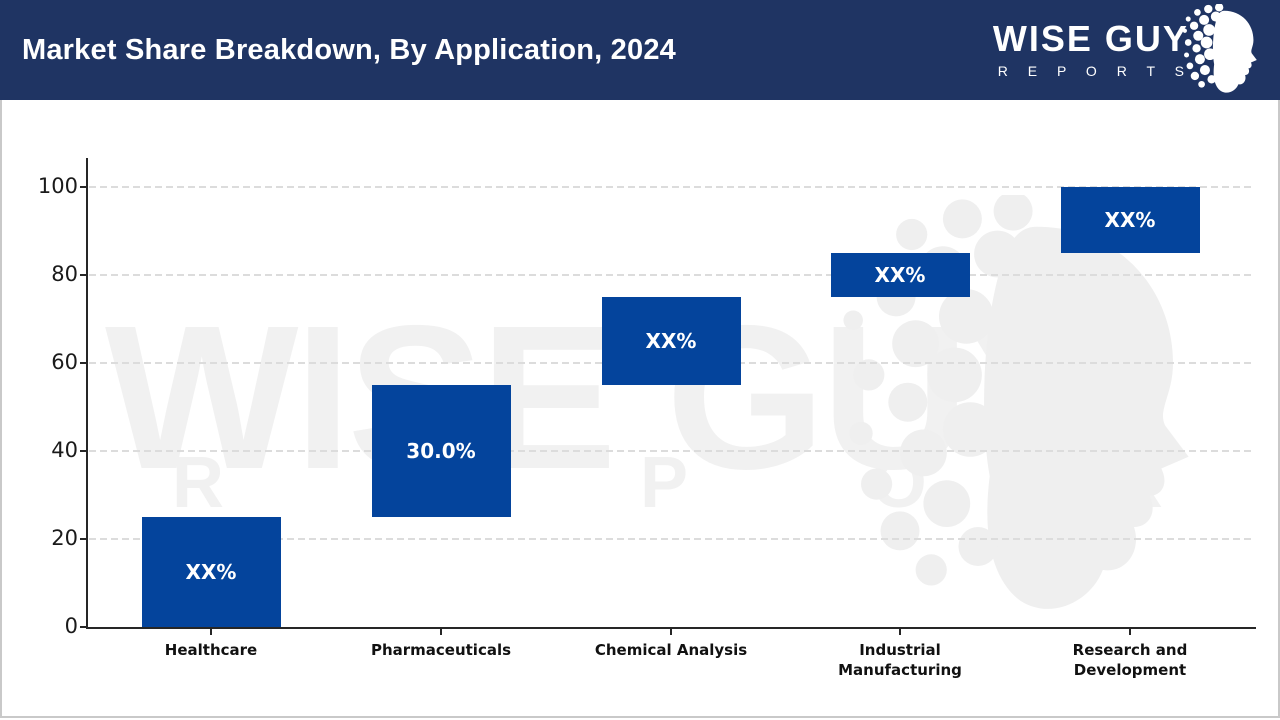 This screenshot has height=720, width=1280. I want to click on logo-wordmark: WISE GUY, so click(1090, 38).